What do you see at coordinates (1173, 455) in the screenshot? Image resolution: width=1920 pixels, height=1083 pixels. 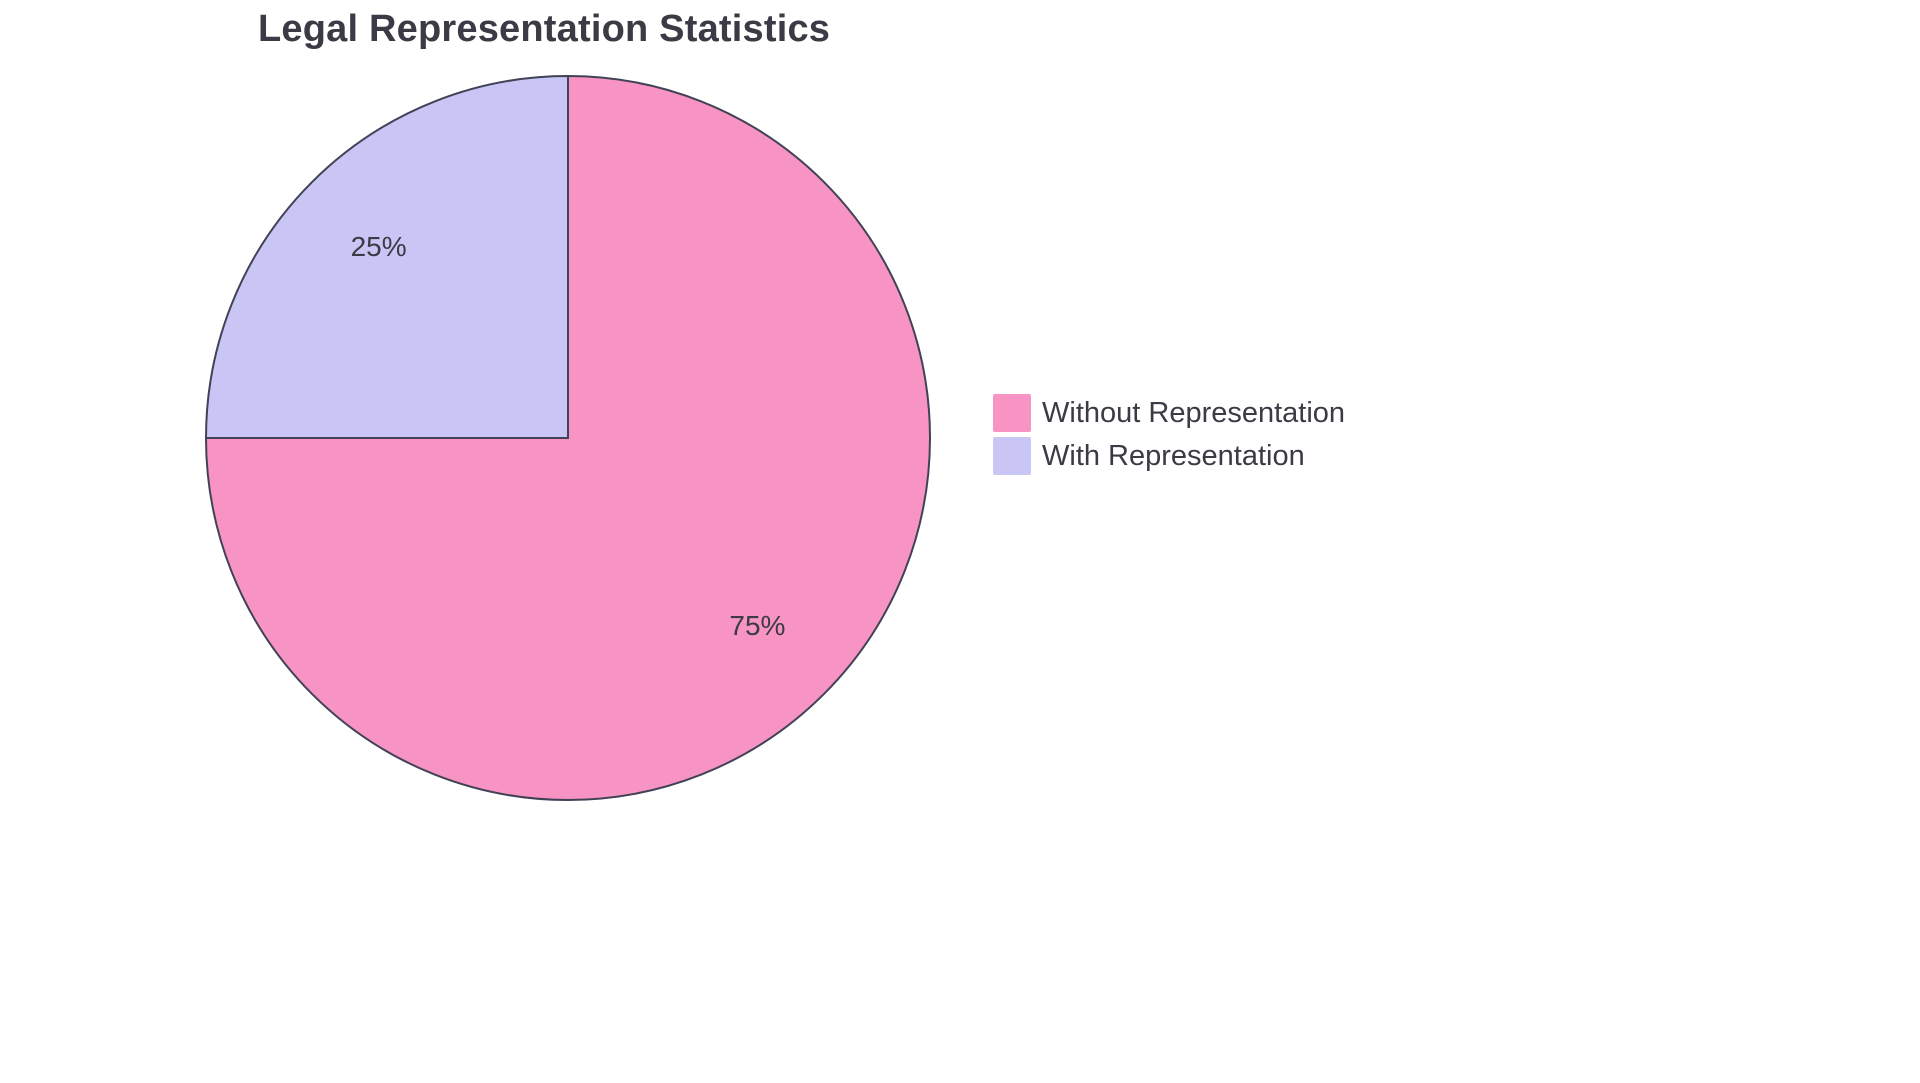 I see `legend-label-1: With Representation` at bounding box center [1173, 455].